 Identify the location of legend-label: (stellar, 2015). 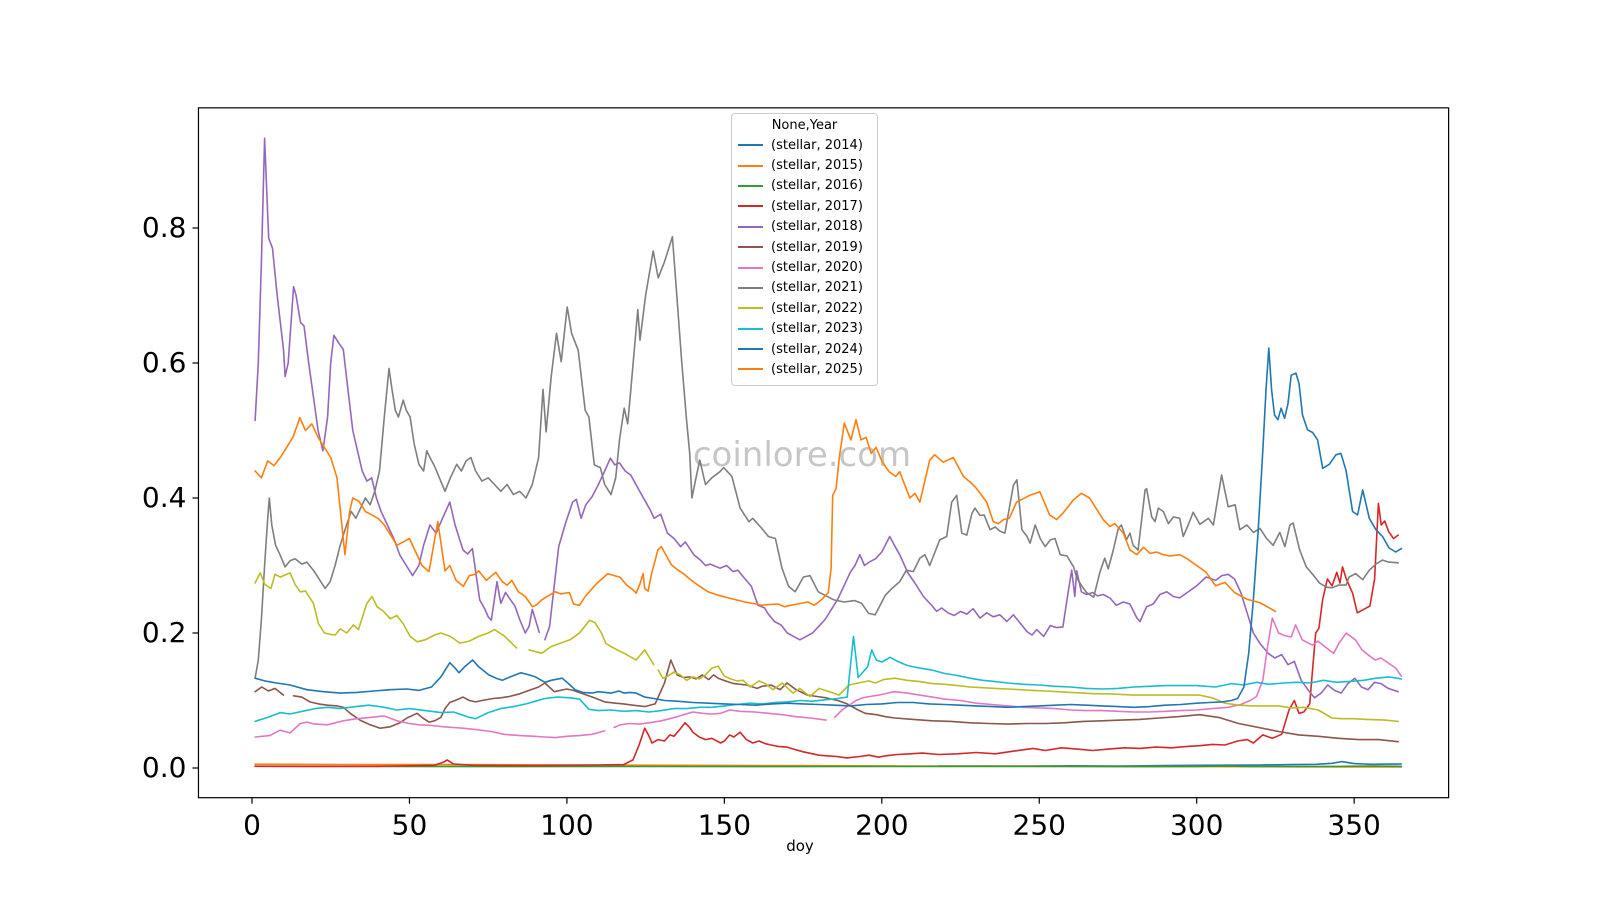
(817, 166).